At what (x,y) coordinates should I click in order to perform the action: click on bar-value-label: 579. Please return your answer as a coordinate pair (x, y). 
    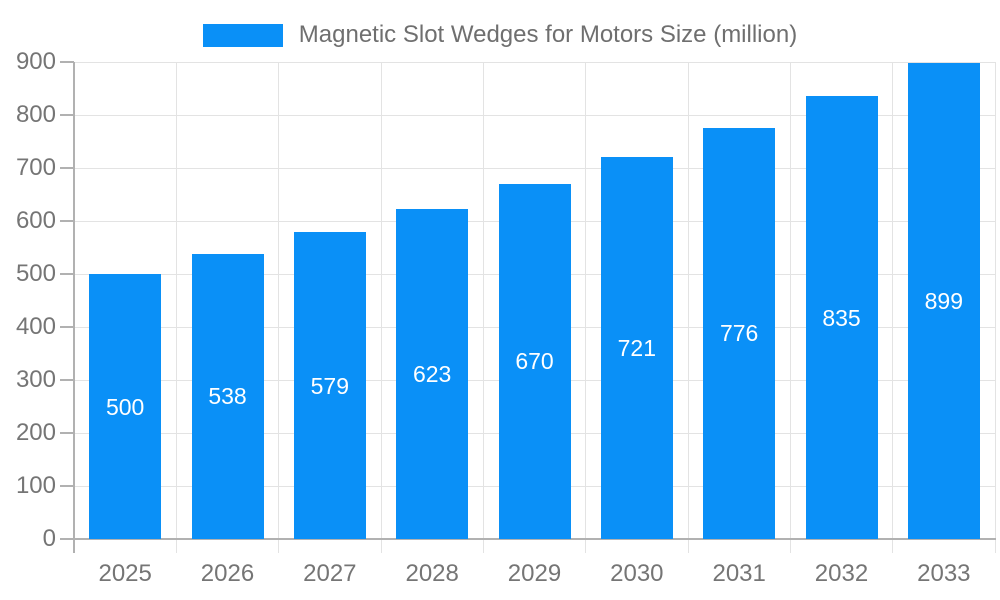
    Looking at the image, I should click on (330, 385).